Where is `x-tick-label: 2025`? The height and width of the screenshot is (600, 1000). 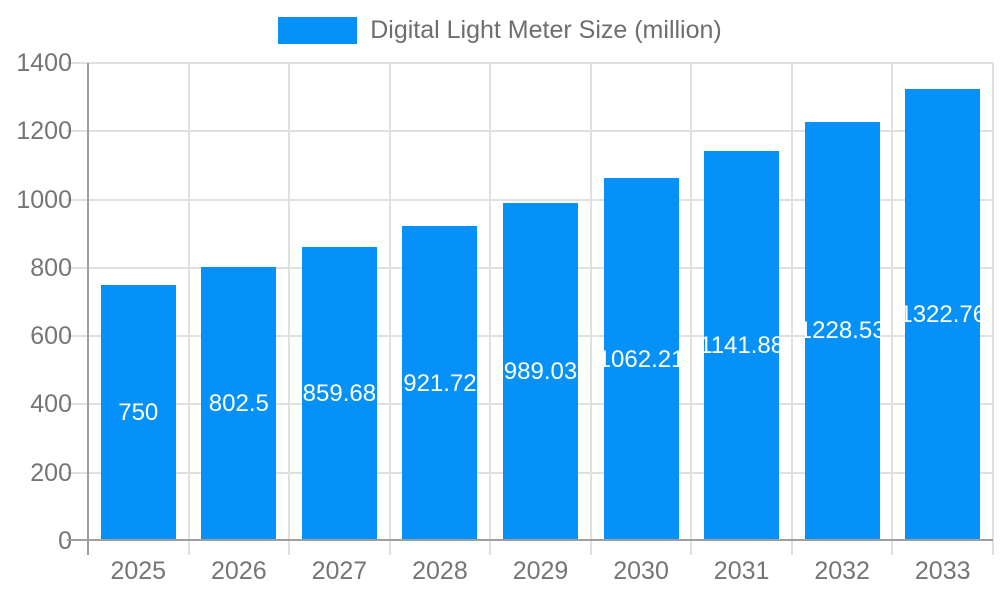 x-tick-label: 2025 is located at coordinates (138, 571).